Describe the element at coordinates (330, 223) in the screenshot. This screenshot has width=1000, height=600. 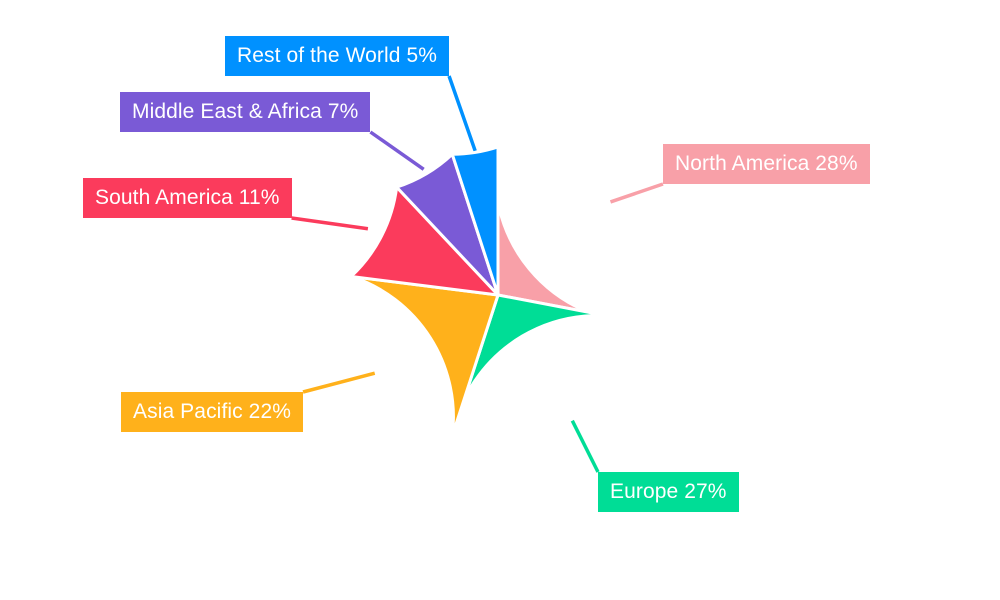
I see `leader-line-south-america` at that location.